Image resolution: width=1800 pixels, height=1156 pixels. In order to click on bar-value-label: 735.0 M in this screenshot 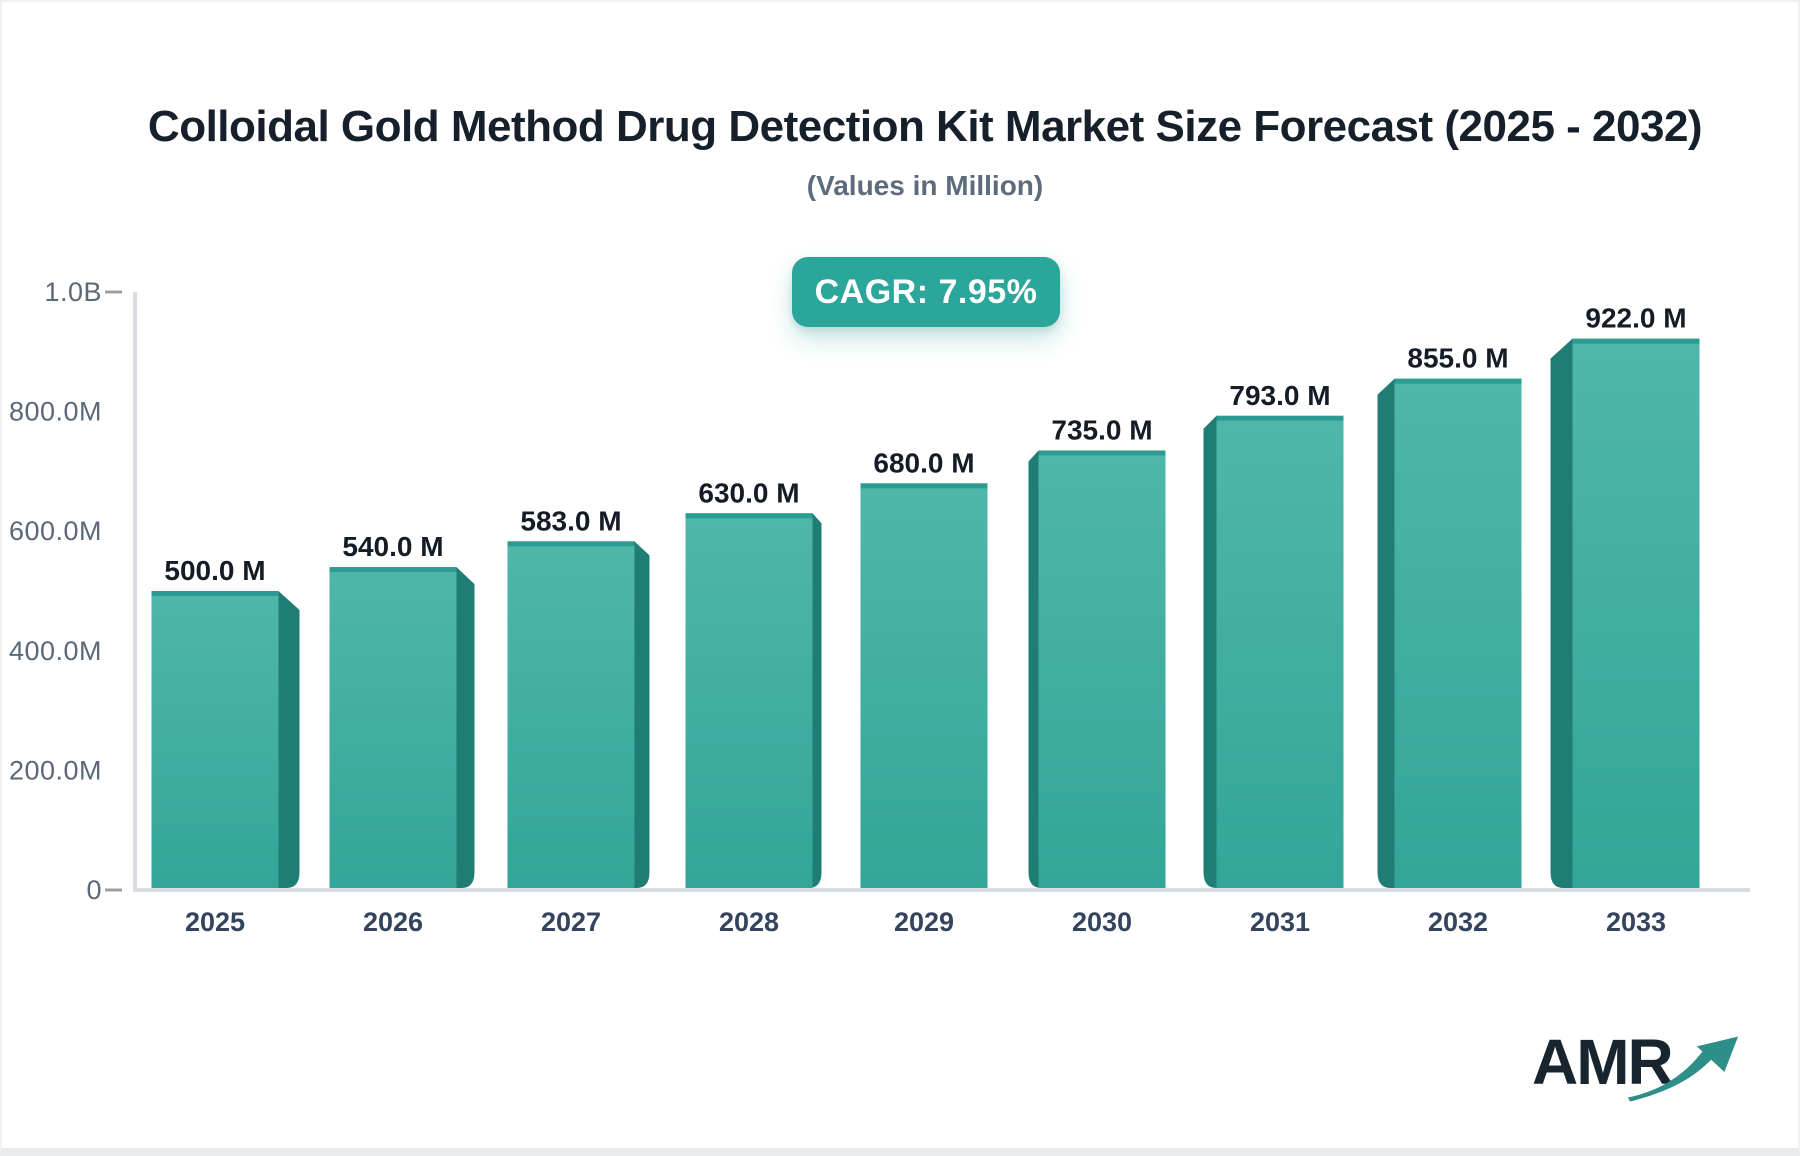, I will do `click(1101, 429)`.